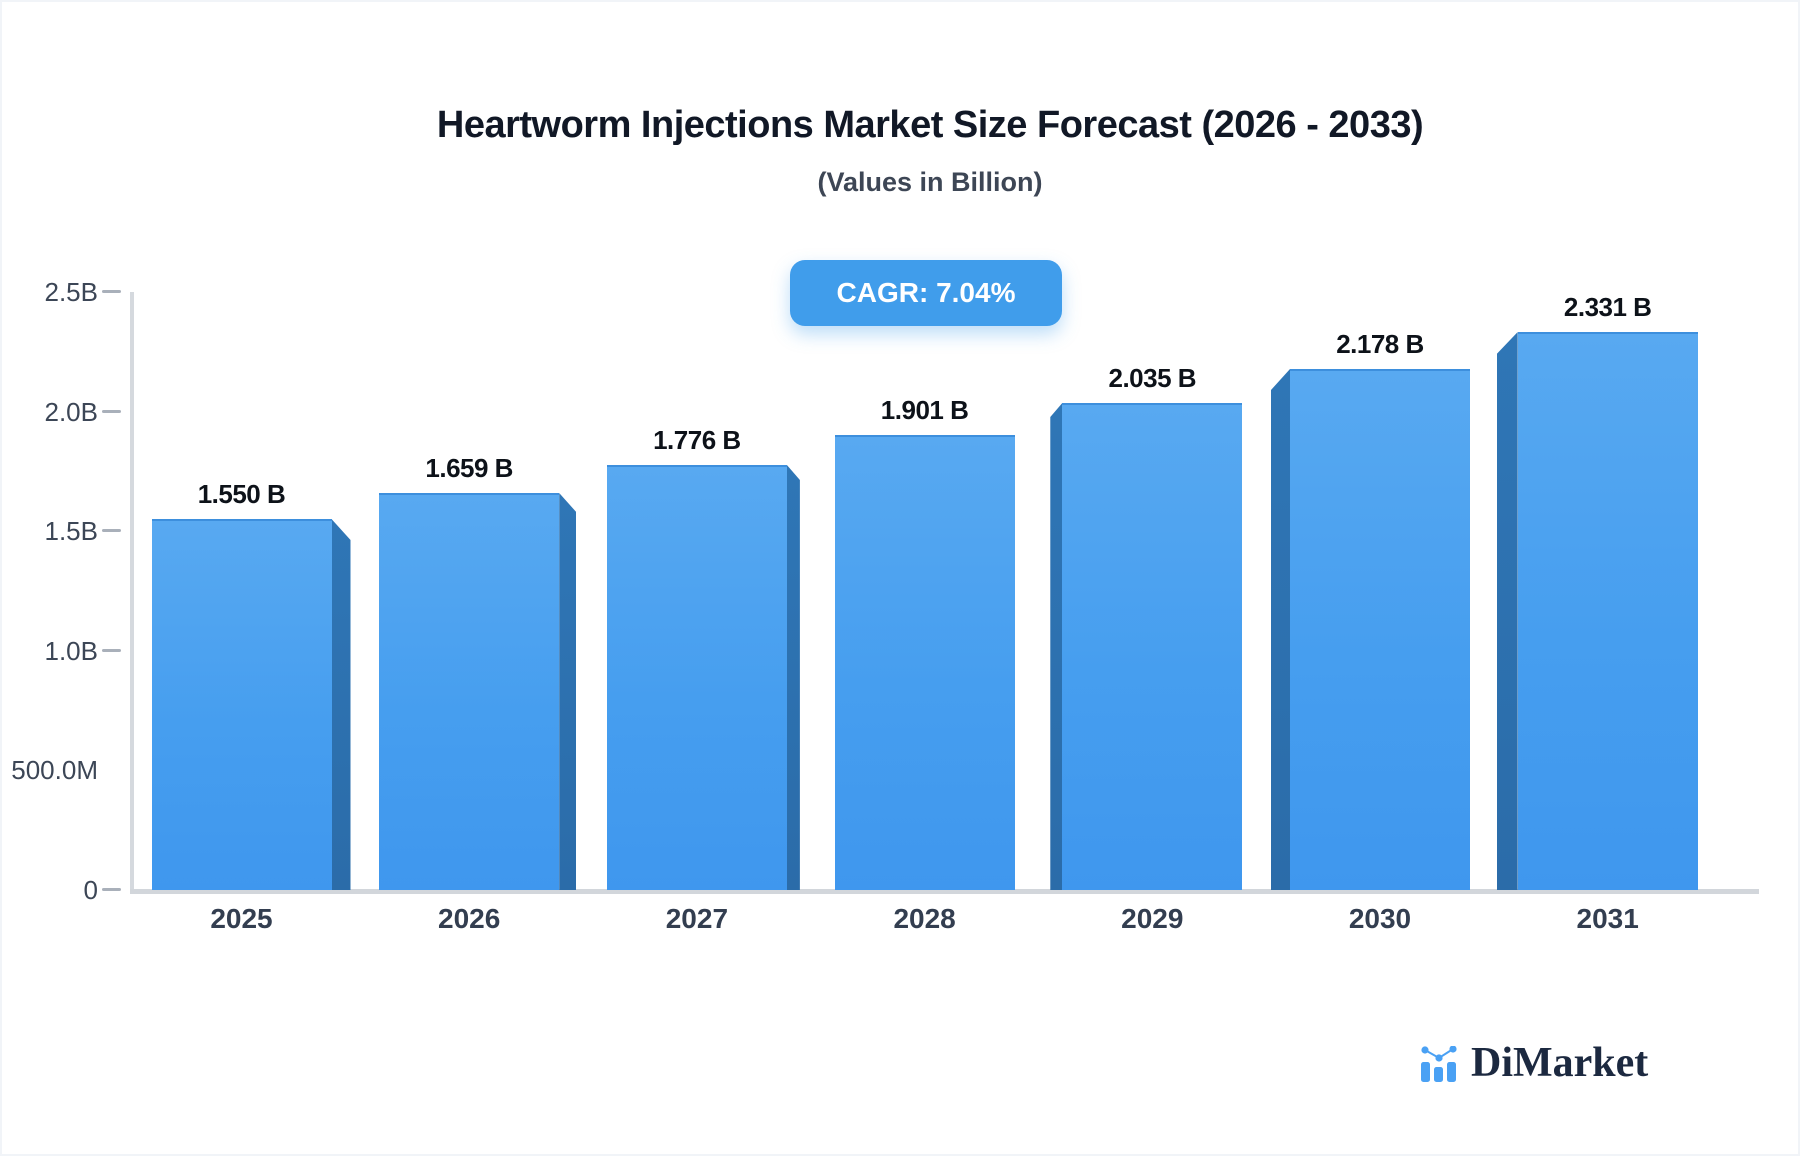 This screenshot has width=1800, height=1156. What do you see at coordinates (1152, 918) in the screenshot?
I see `x-axis-category-label: 2029` at bounding box center [1152, 918].